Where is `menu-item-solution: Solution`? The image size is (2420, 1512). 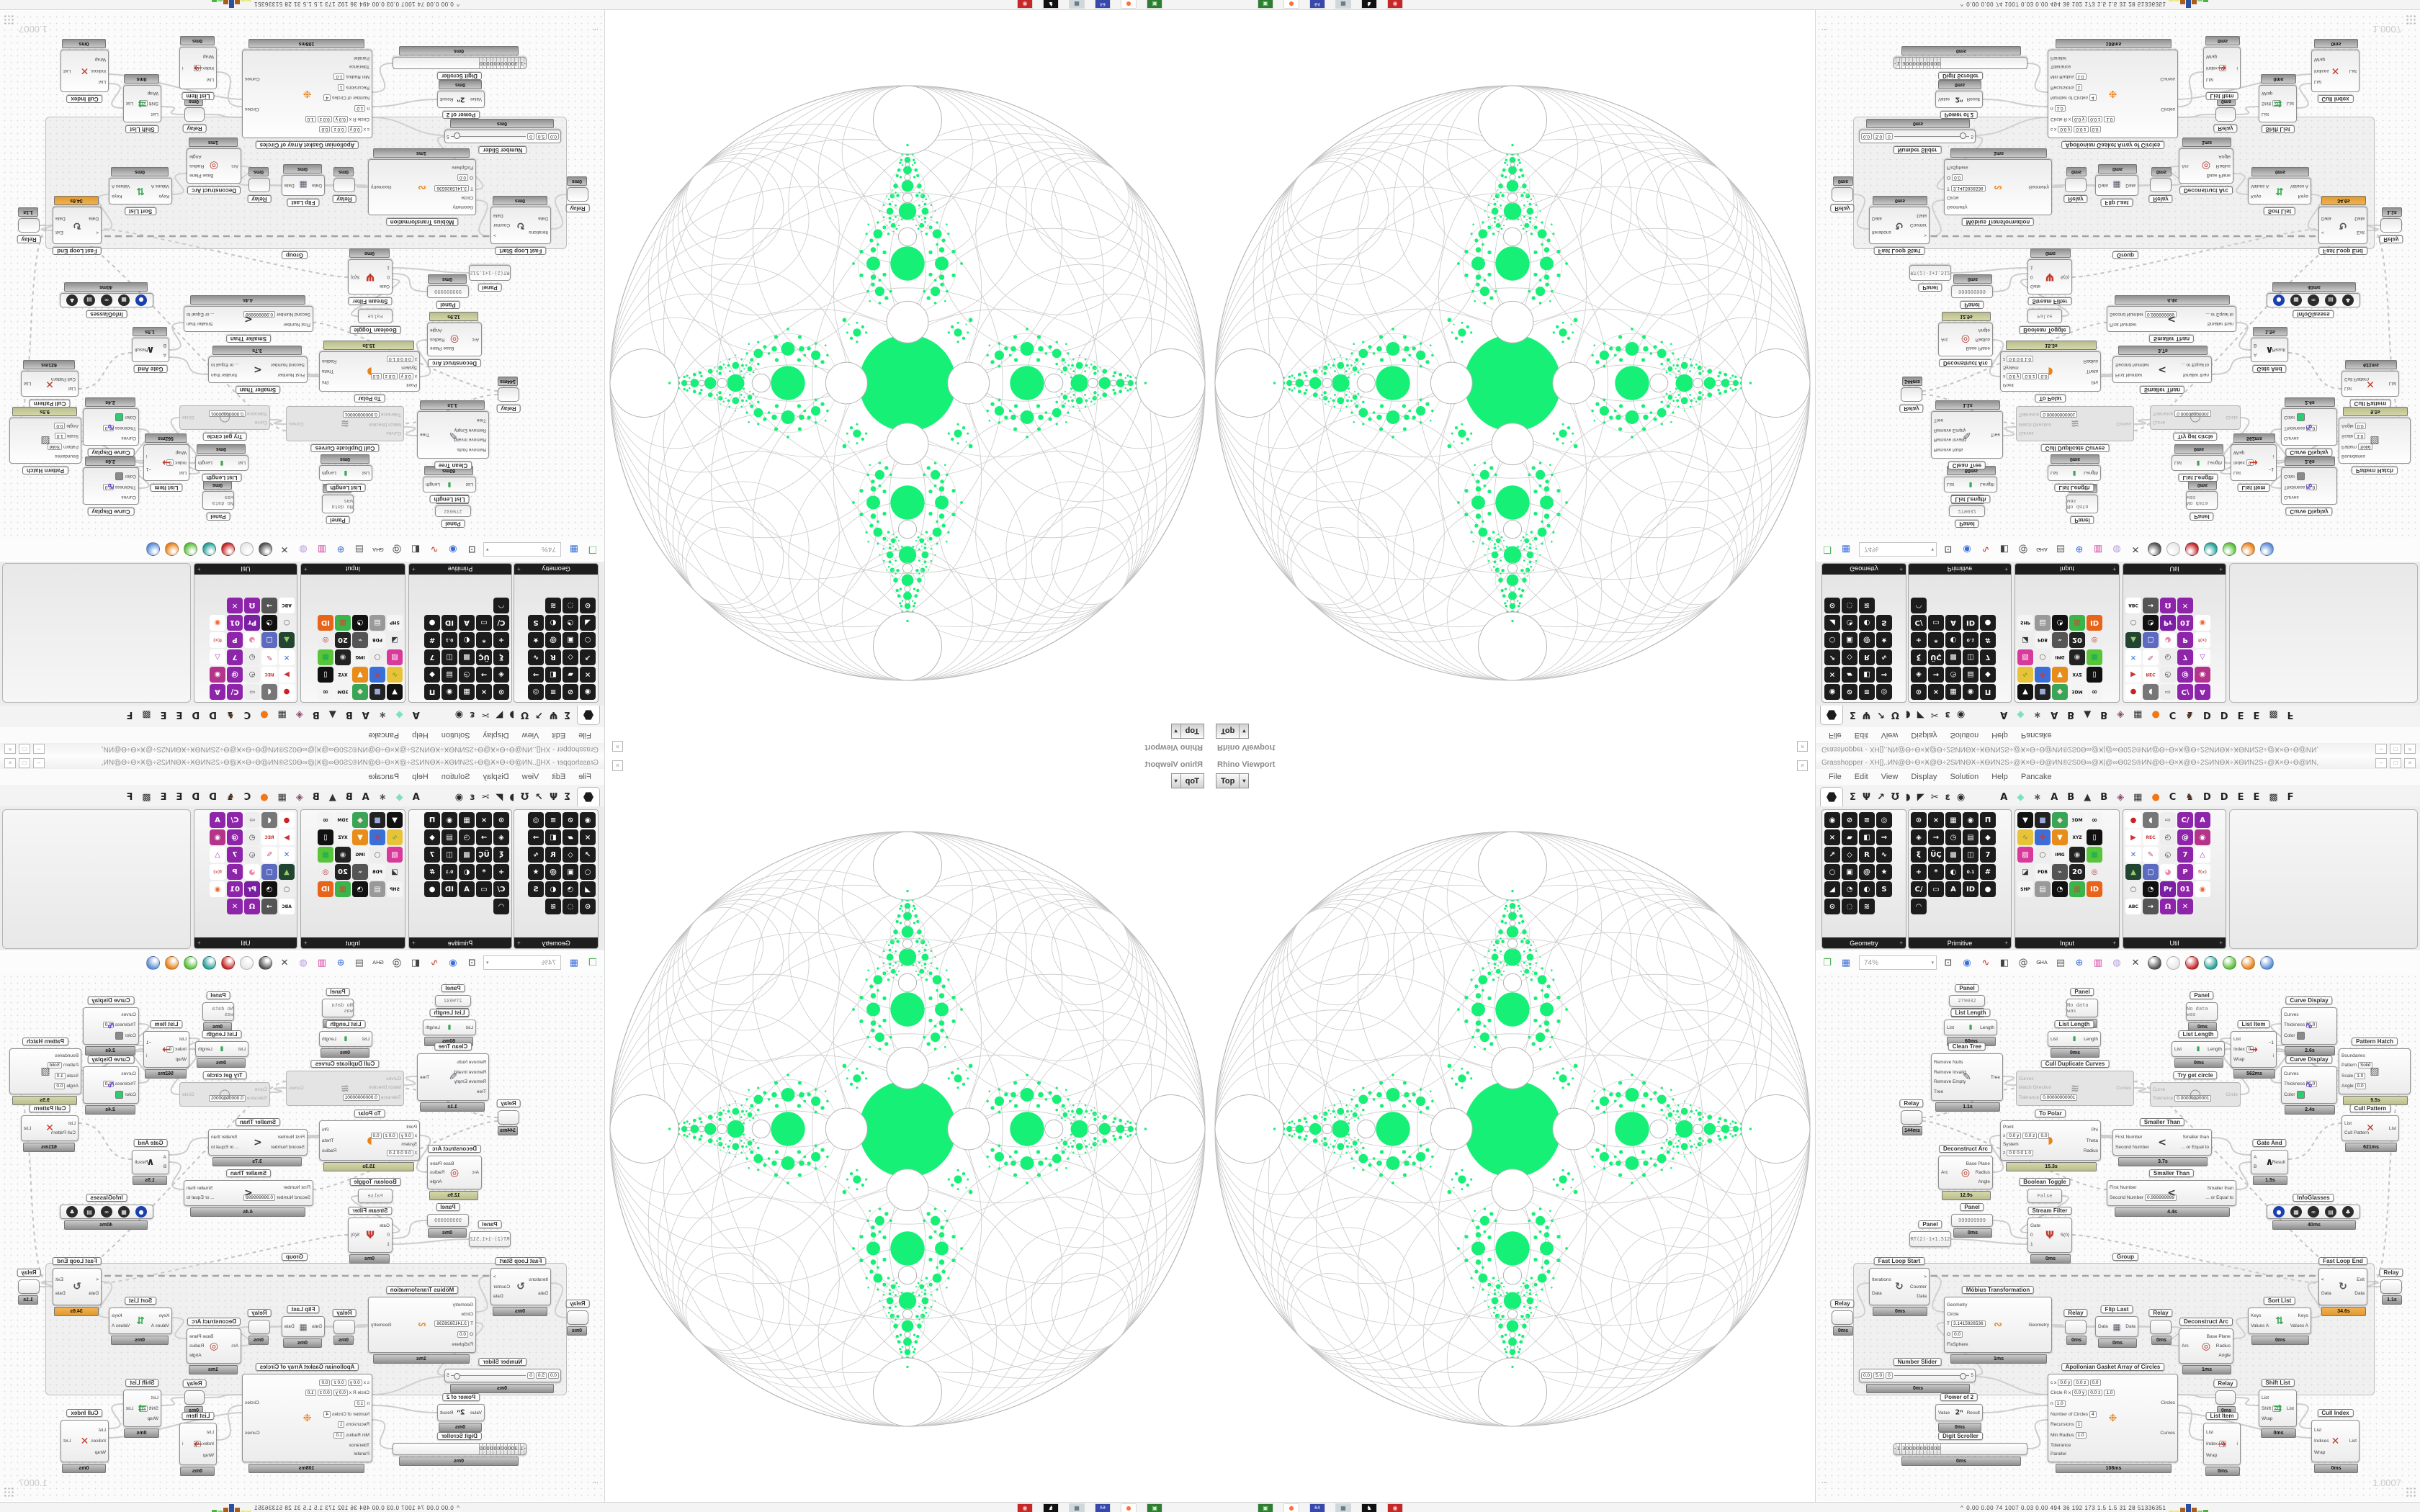
menu-item-solution: Solution is located at coordinates (455, 735).